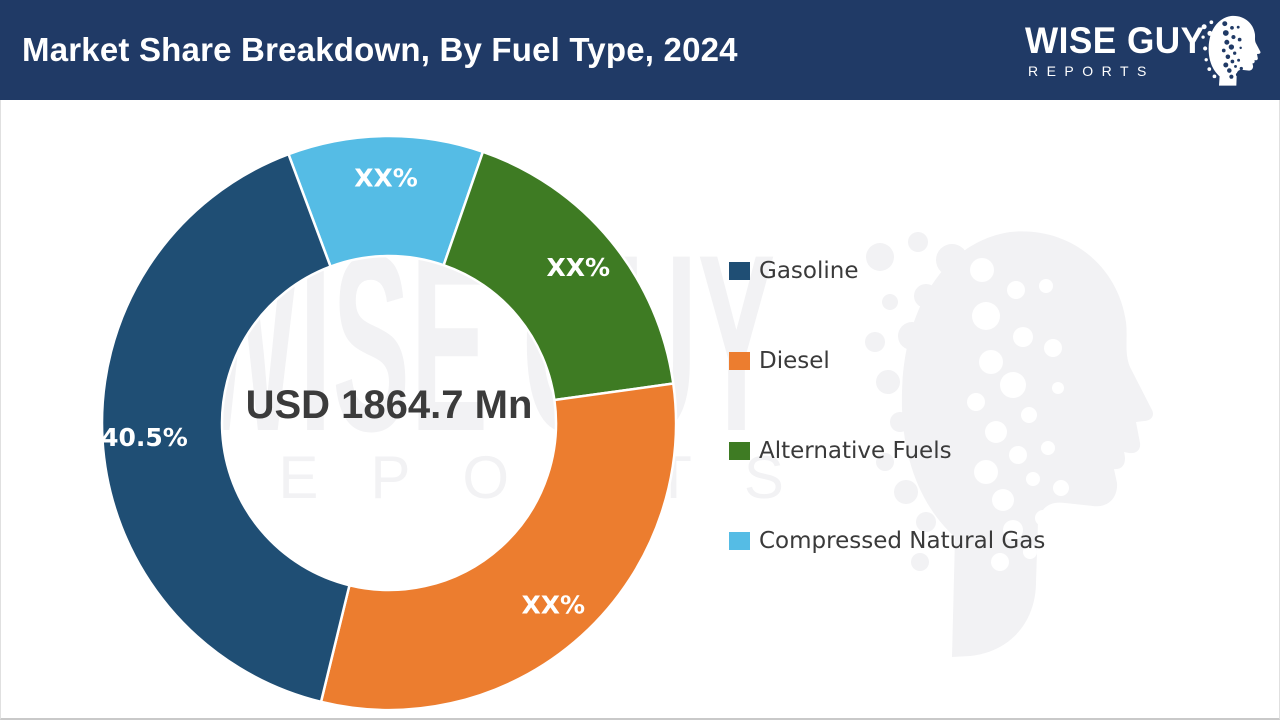 The width and height of the screenshot is (1280, 720). What do you see at coordinates (579, 267) in the screenshot?
I see `pie-segment-label-alternative-fuels: XX%` at bounding box center [579, 267].